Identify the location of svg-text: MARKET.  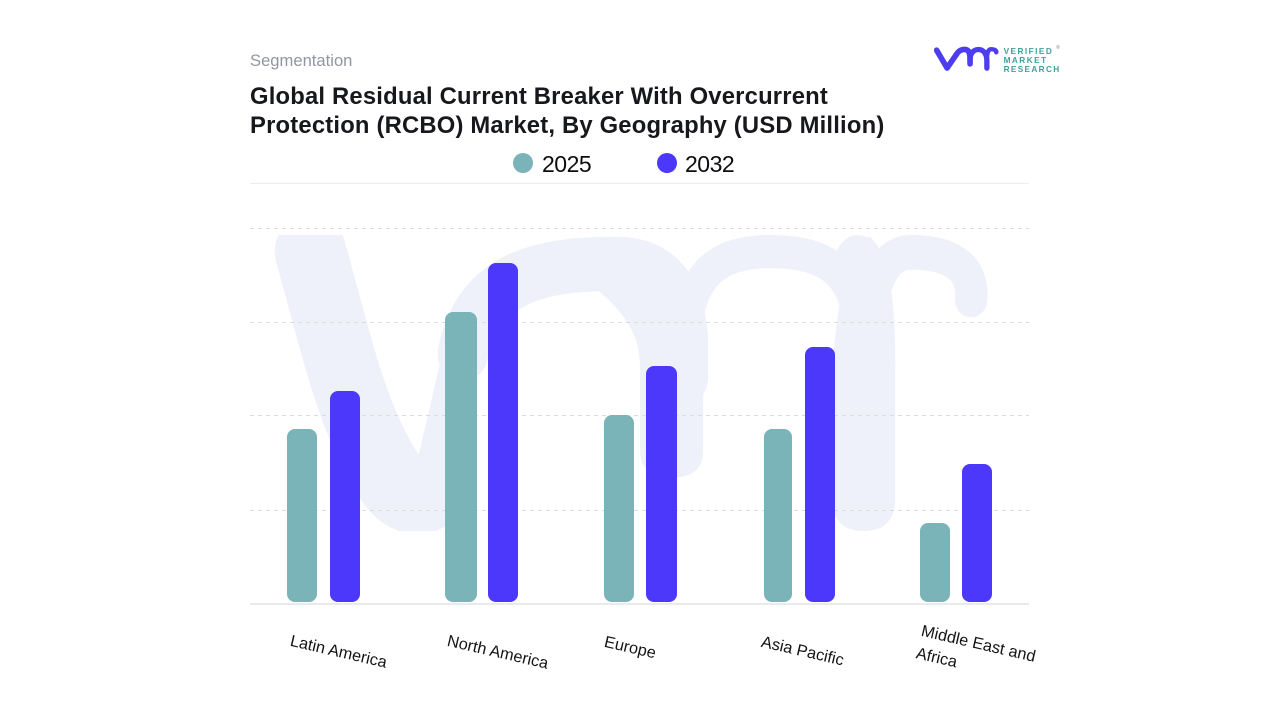
(1026, 60).